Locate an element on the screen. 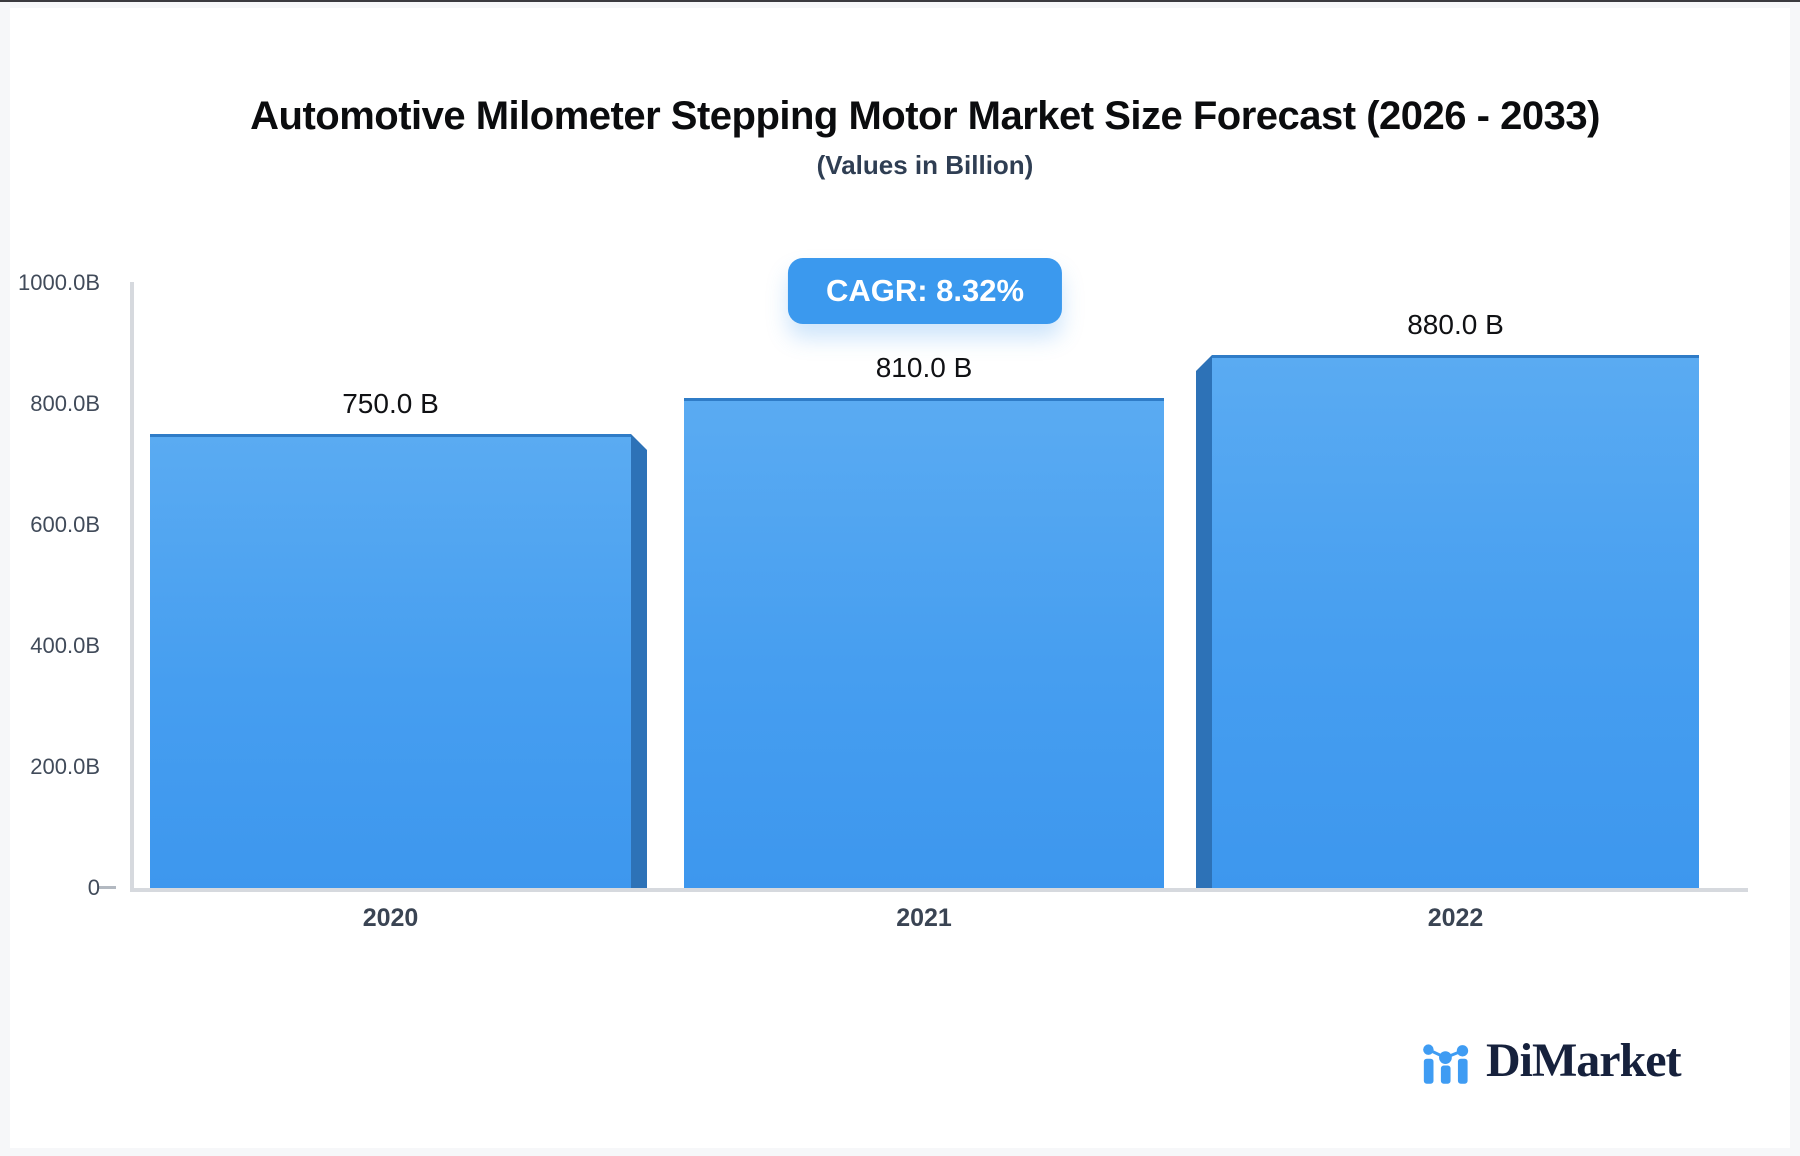  bar-chart-logo-icon is located at coordinates (1446, 1064).